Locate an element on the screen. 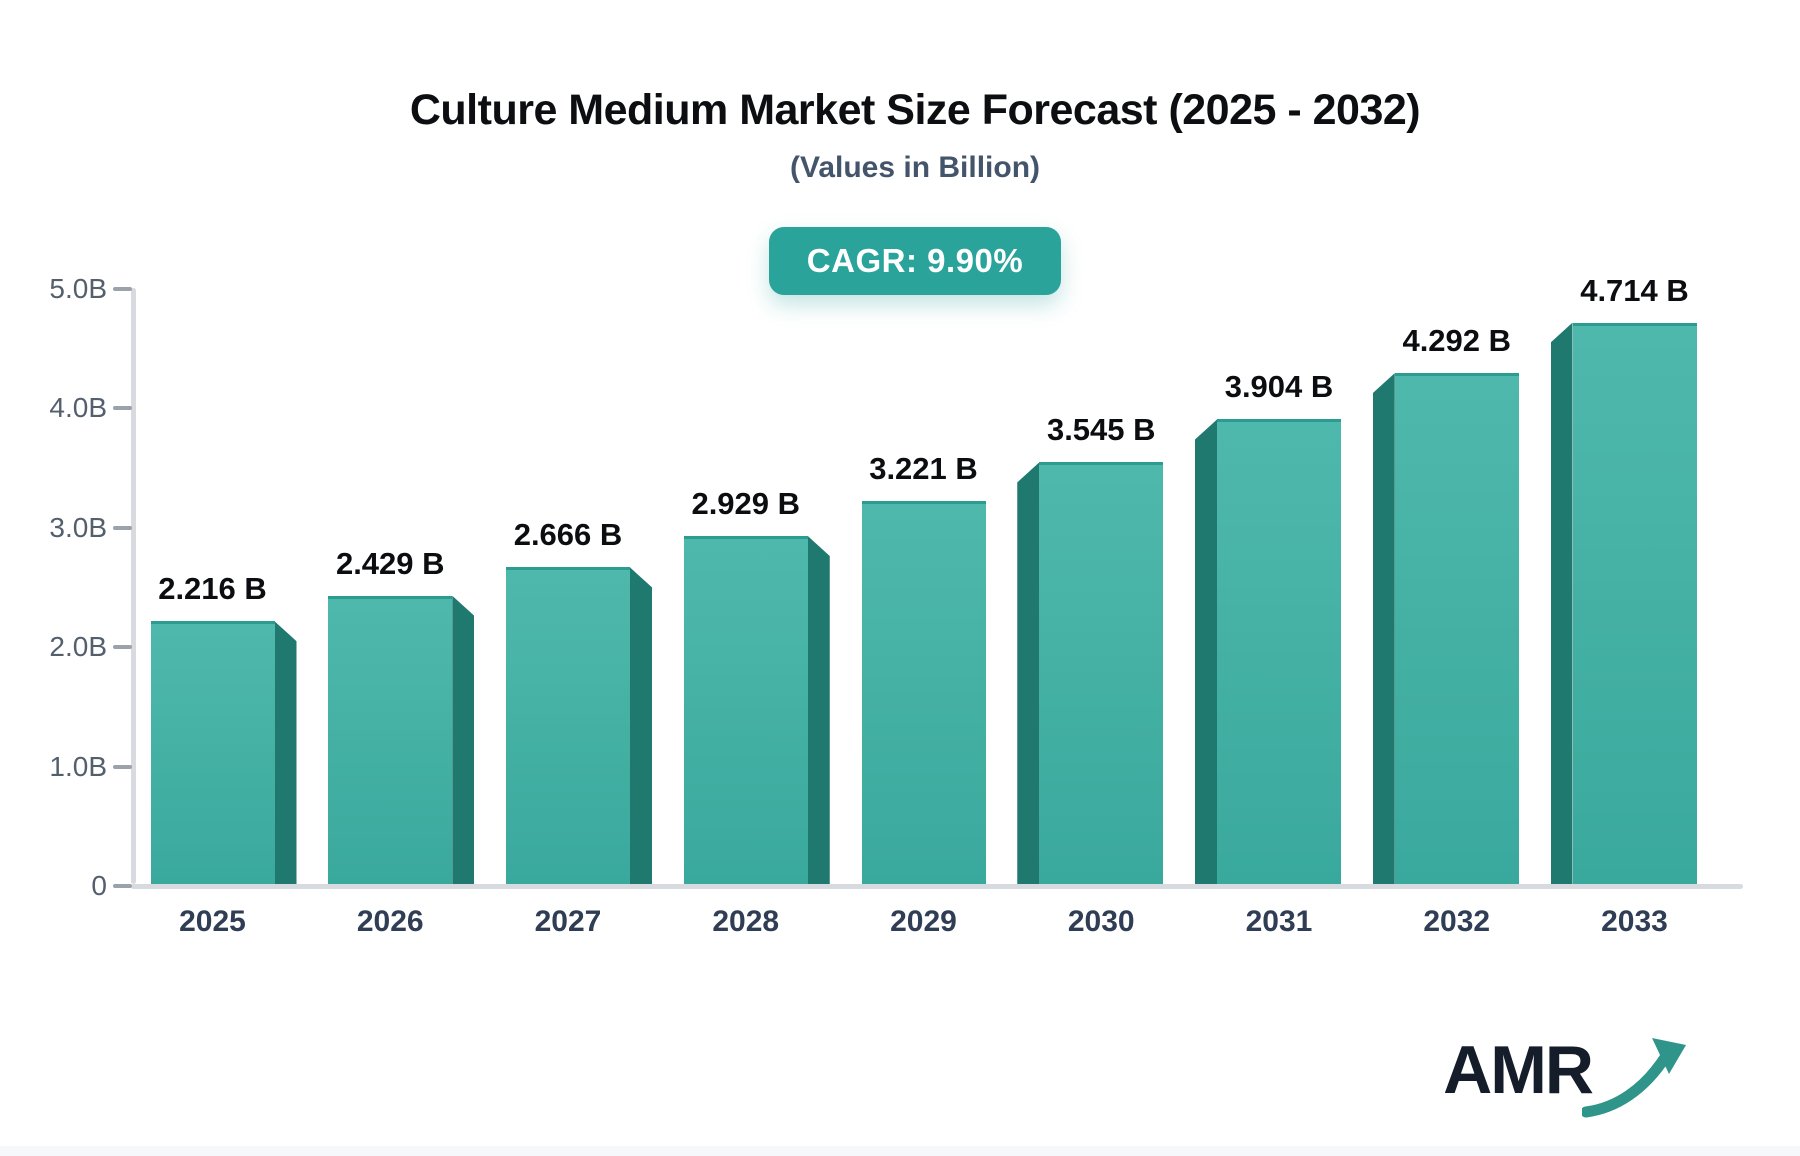 The width and height of the screenshot is (1800, 1156). y-tick-label: 1.0B is located at coordinates (78, 766).